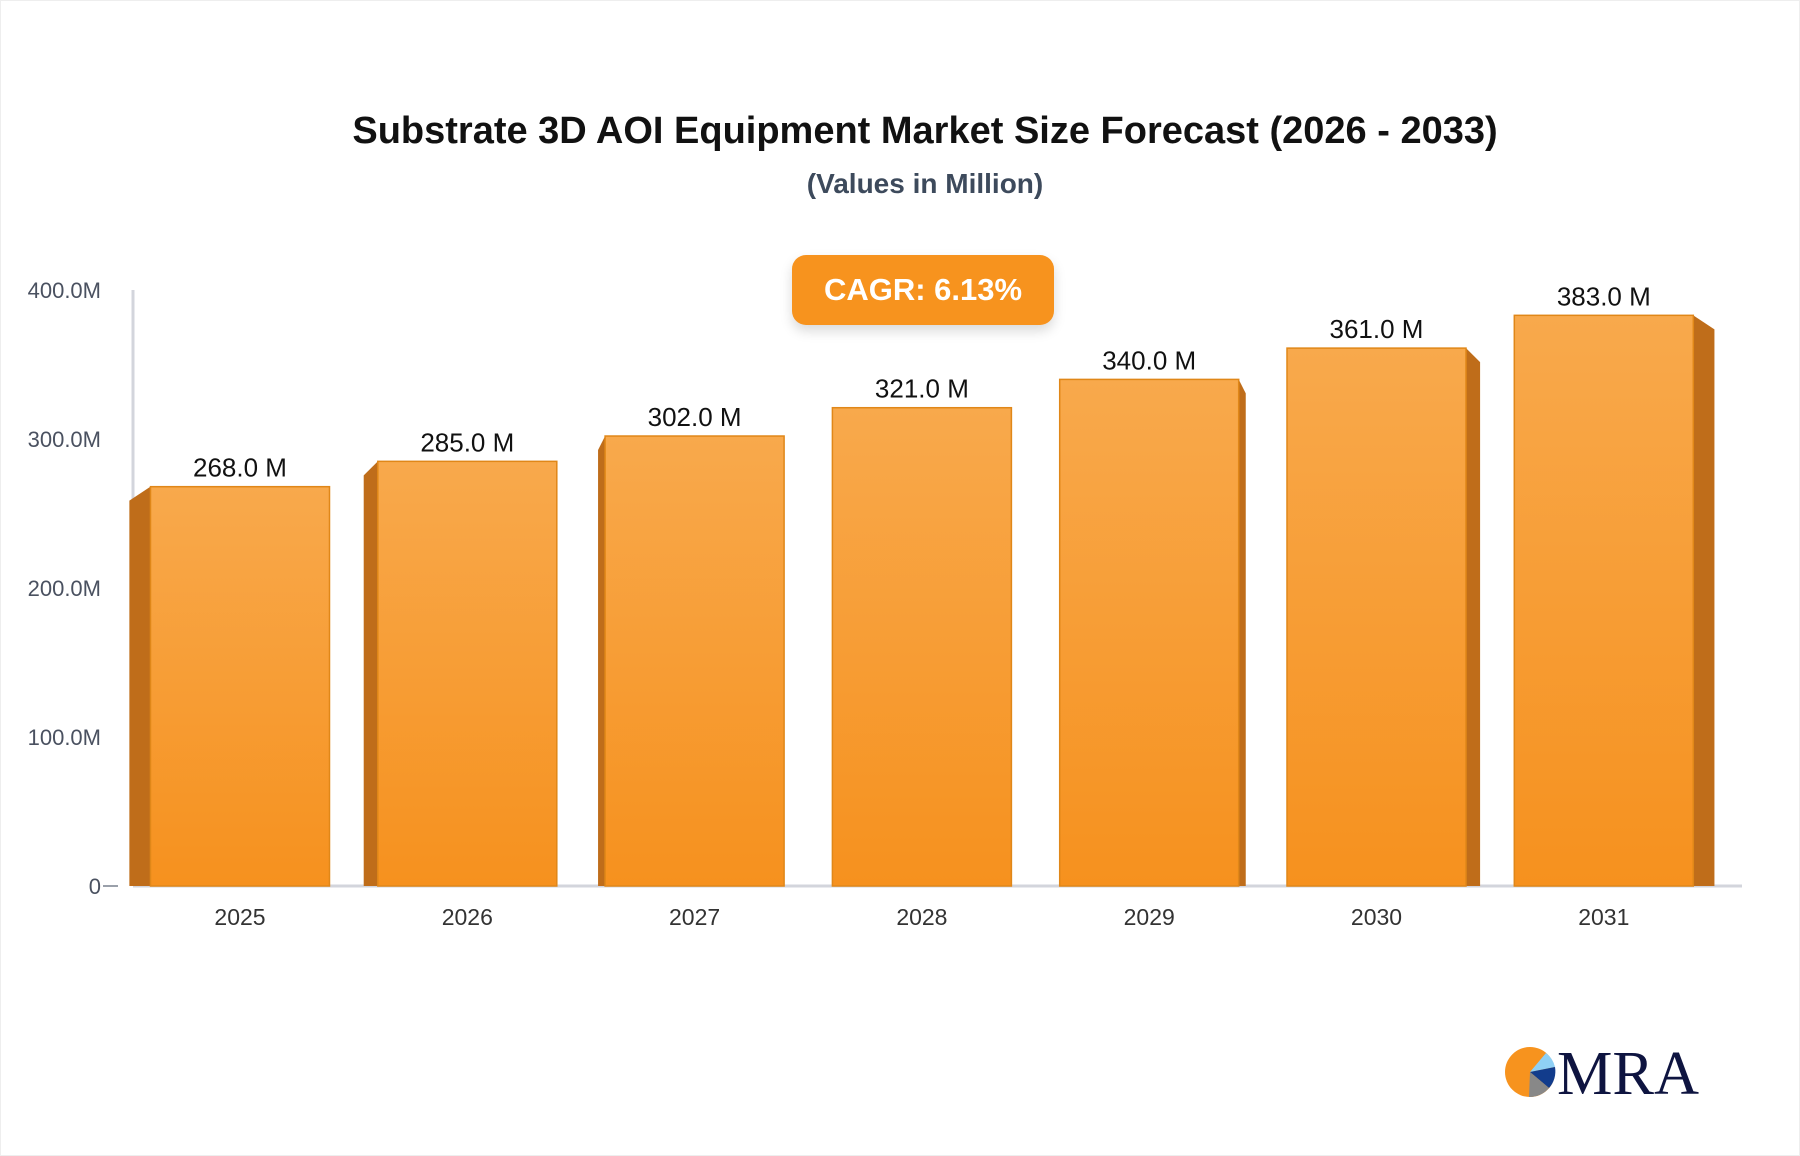  I want to click on bar-group: 285.0 M 2026, so click(460, 678).